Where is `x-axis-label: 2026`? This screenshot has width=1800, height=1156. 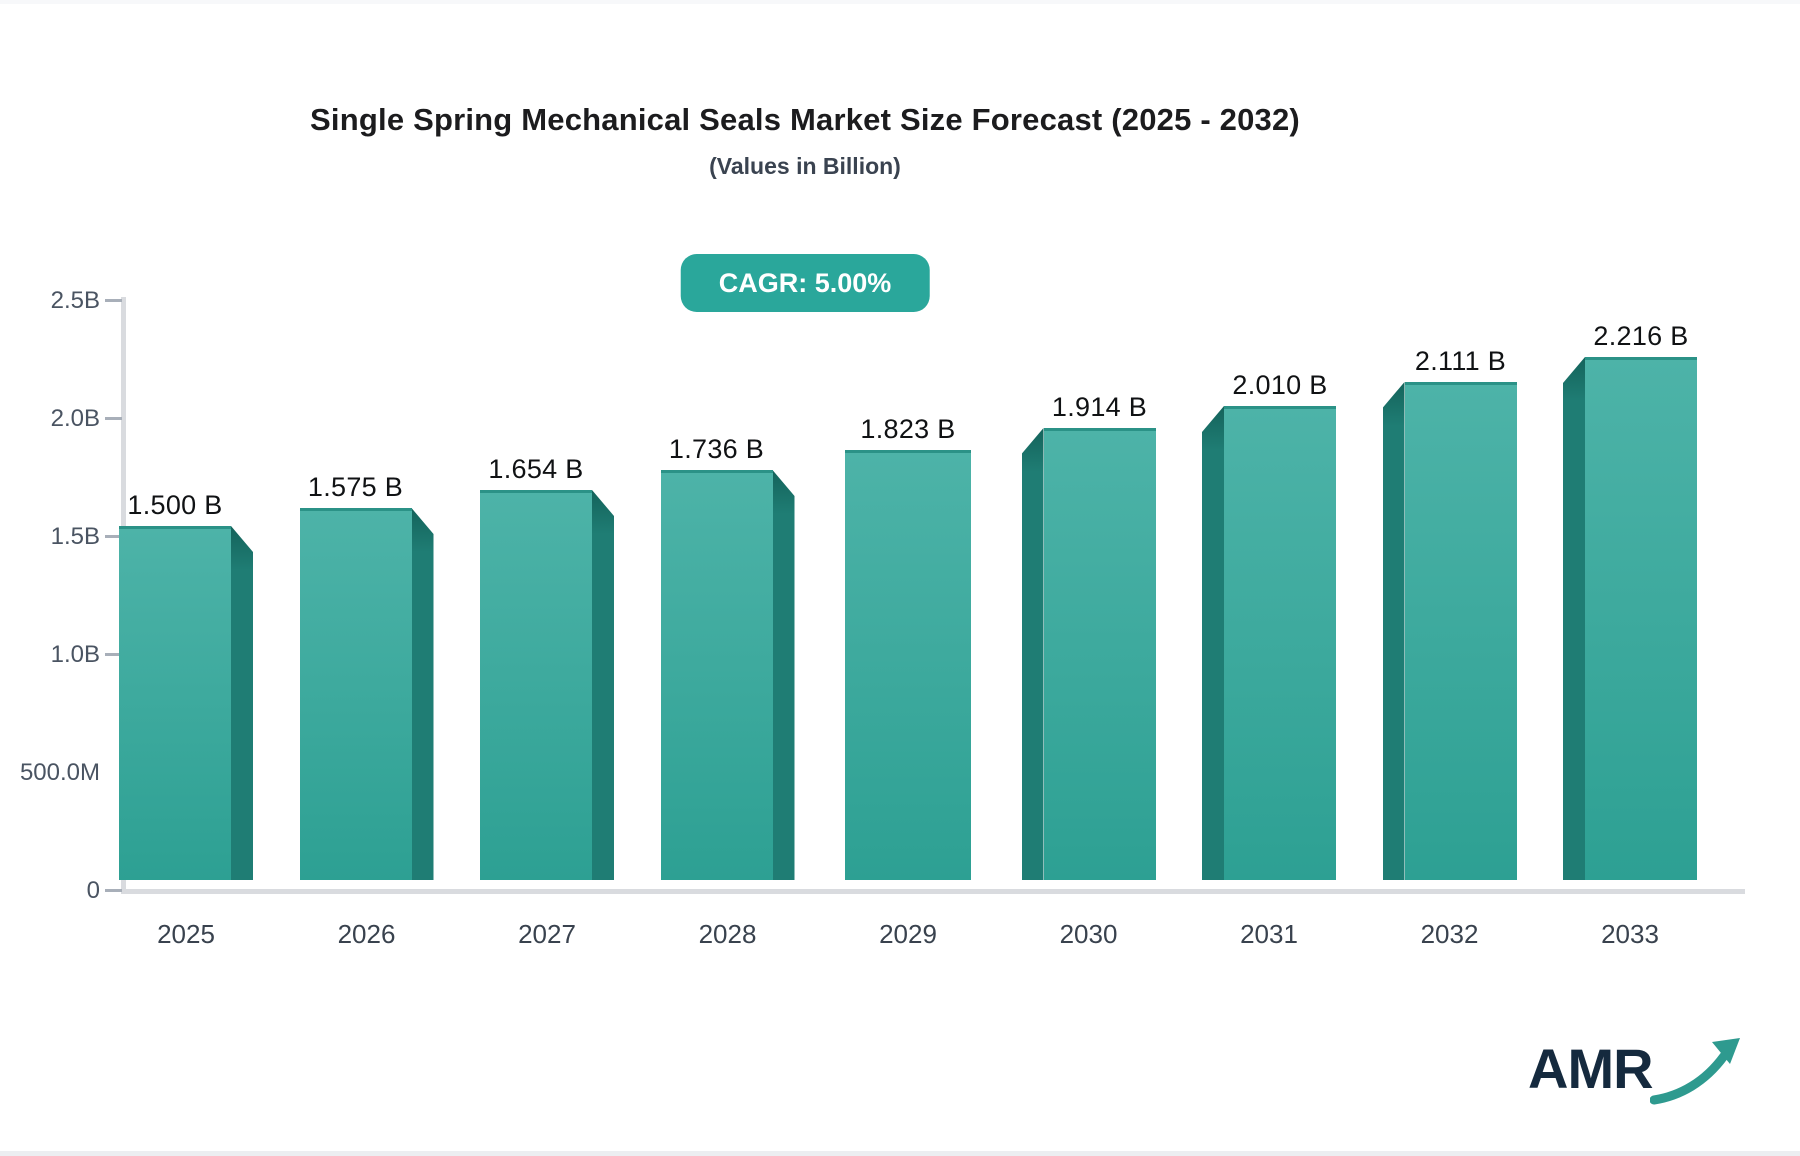 x-axis-label: 2026 is located at coordinates (366, 934).